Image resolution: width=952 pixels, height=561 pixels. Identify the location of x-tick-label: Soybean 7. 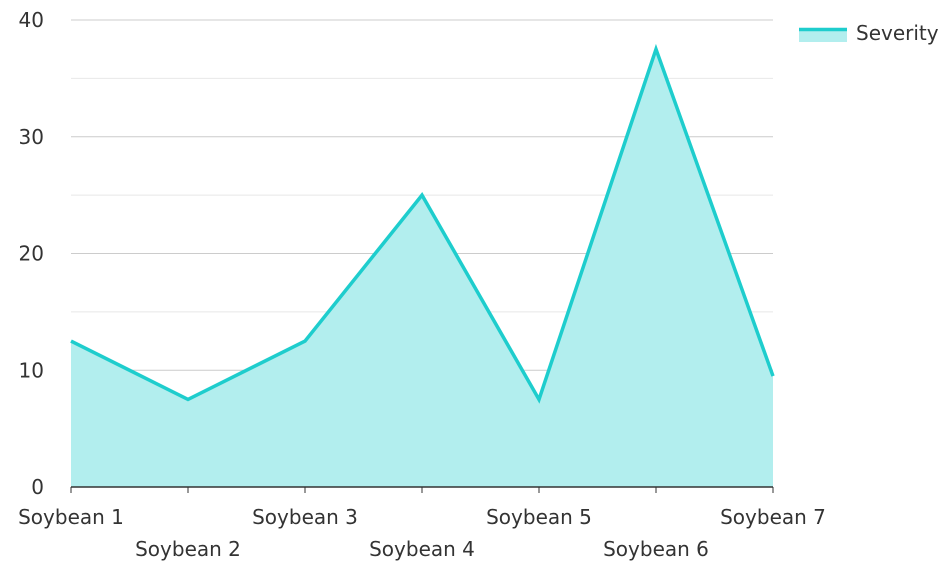
(773, 517).